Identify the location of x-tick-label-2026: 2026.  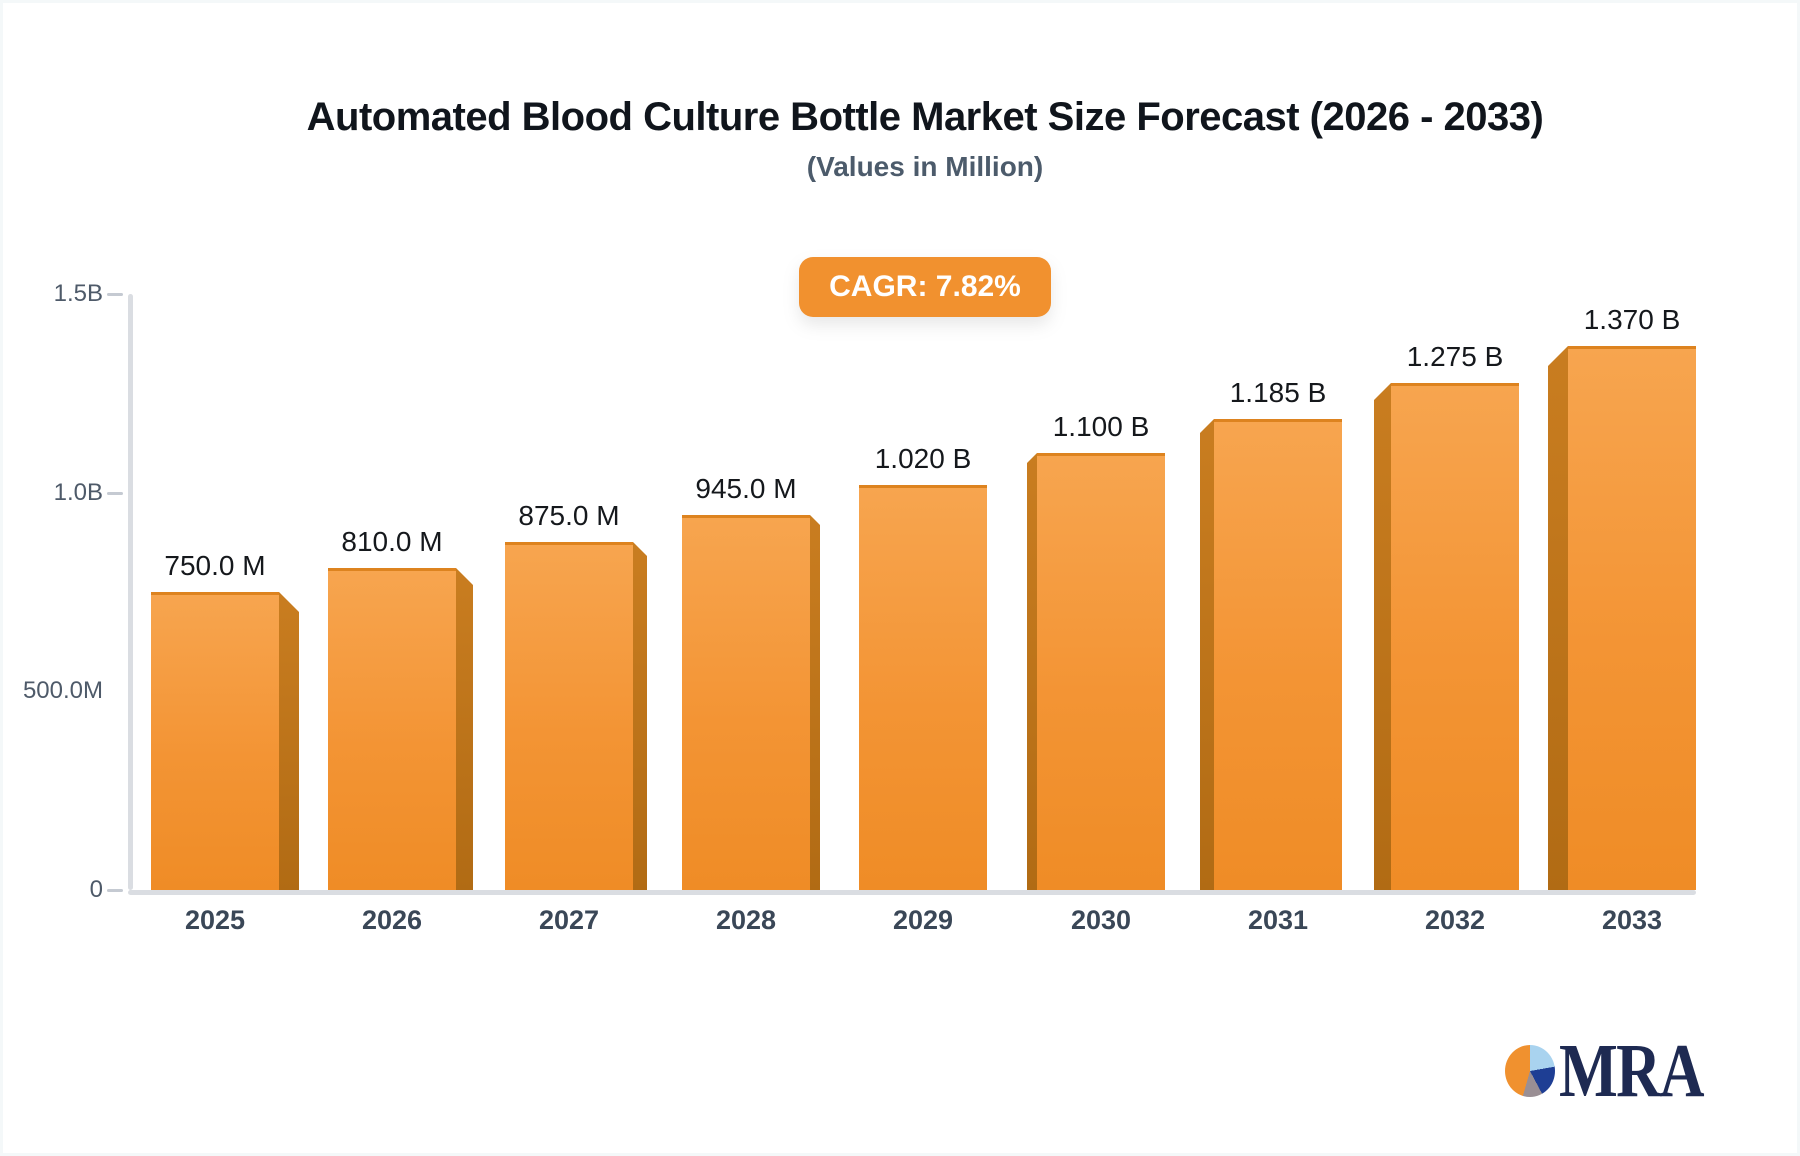
(392, 920).